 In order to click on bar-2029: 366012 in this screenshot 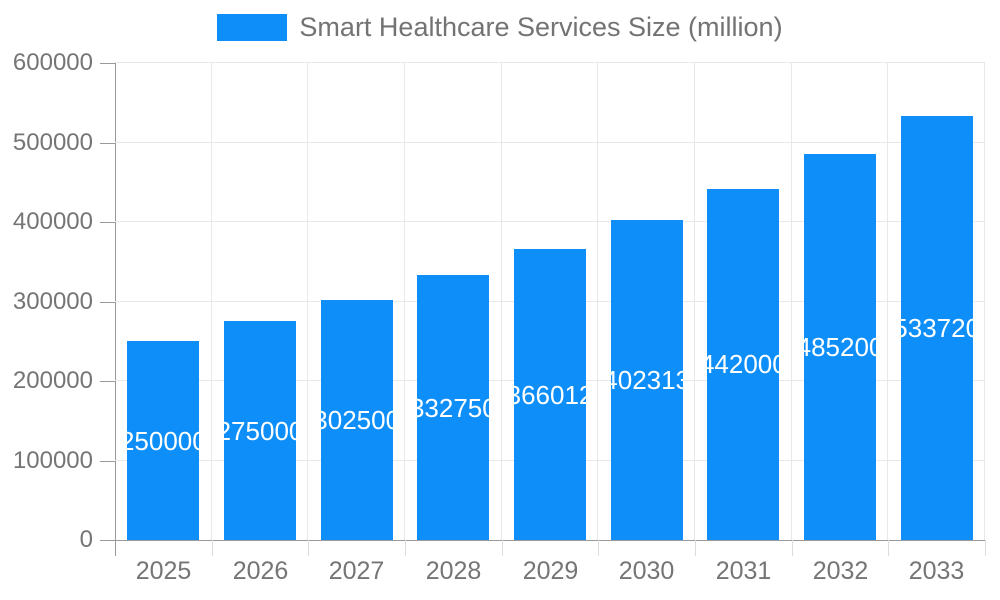, I will do `click(550, 394)`.